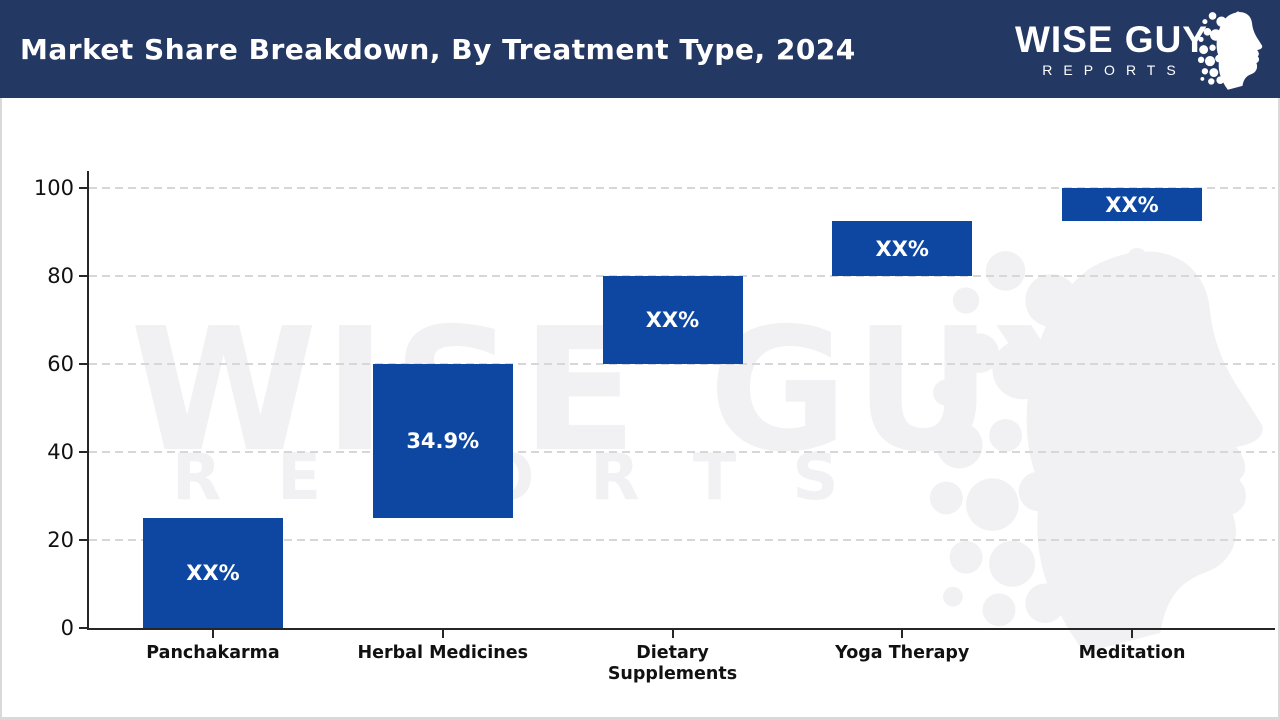  What do you see at coordinates (88, 400) in the screenshot?
I see `y-axis-line` at bounding box center [88, 400].